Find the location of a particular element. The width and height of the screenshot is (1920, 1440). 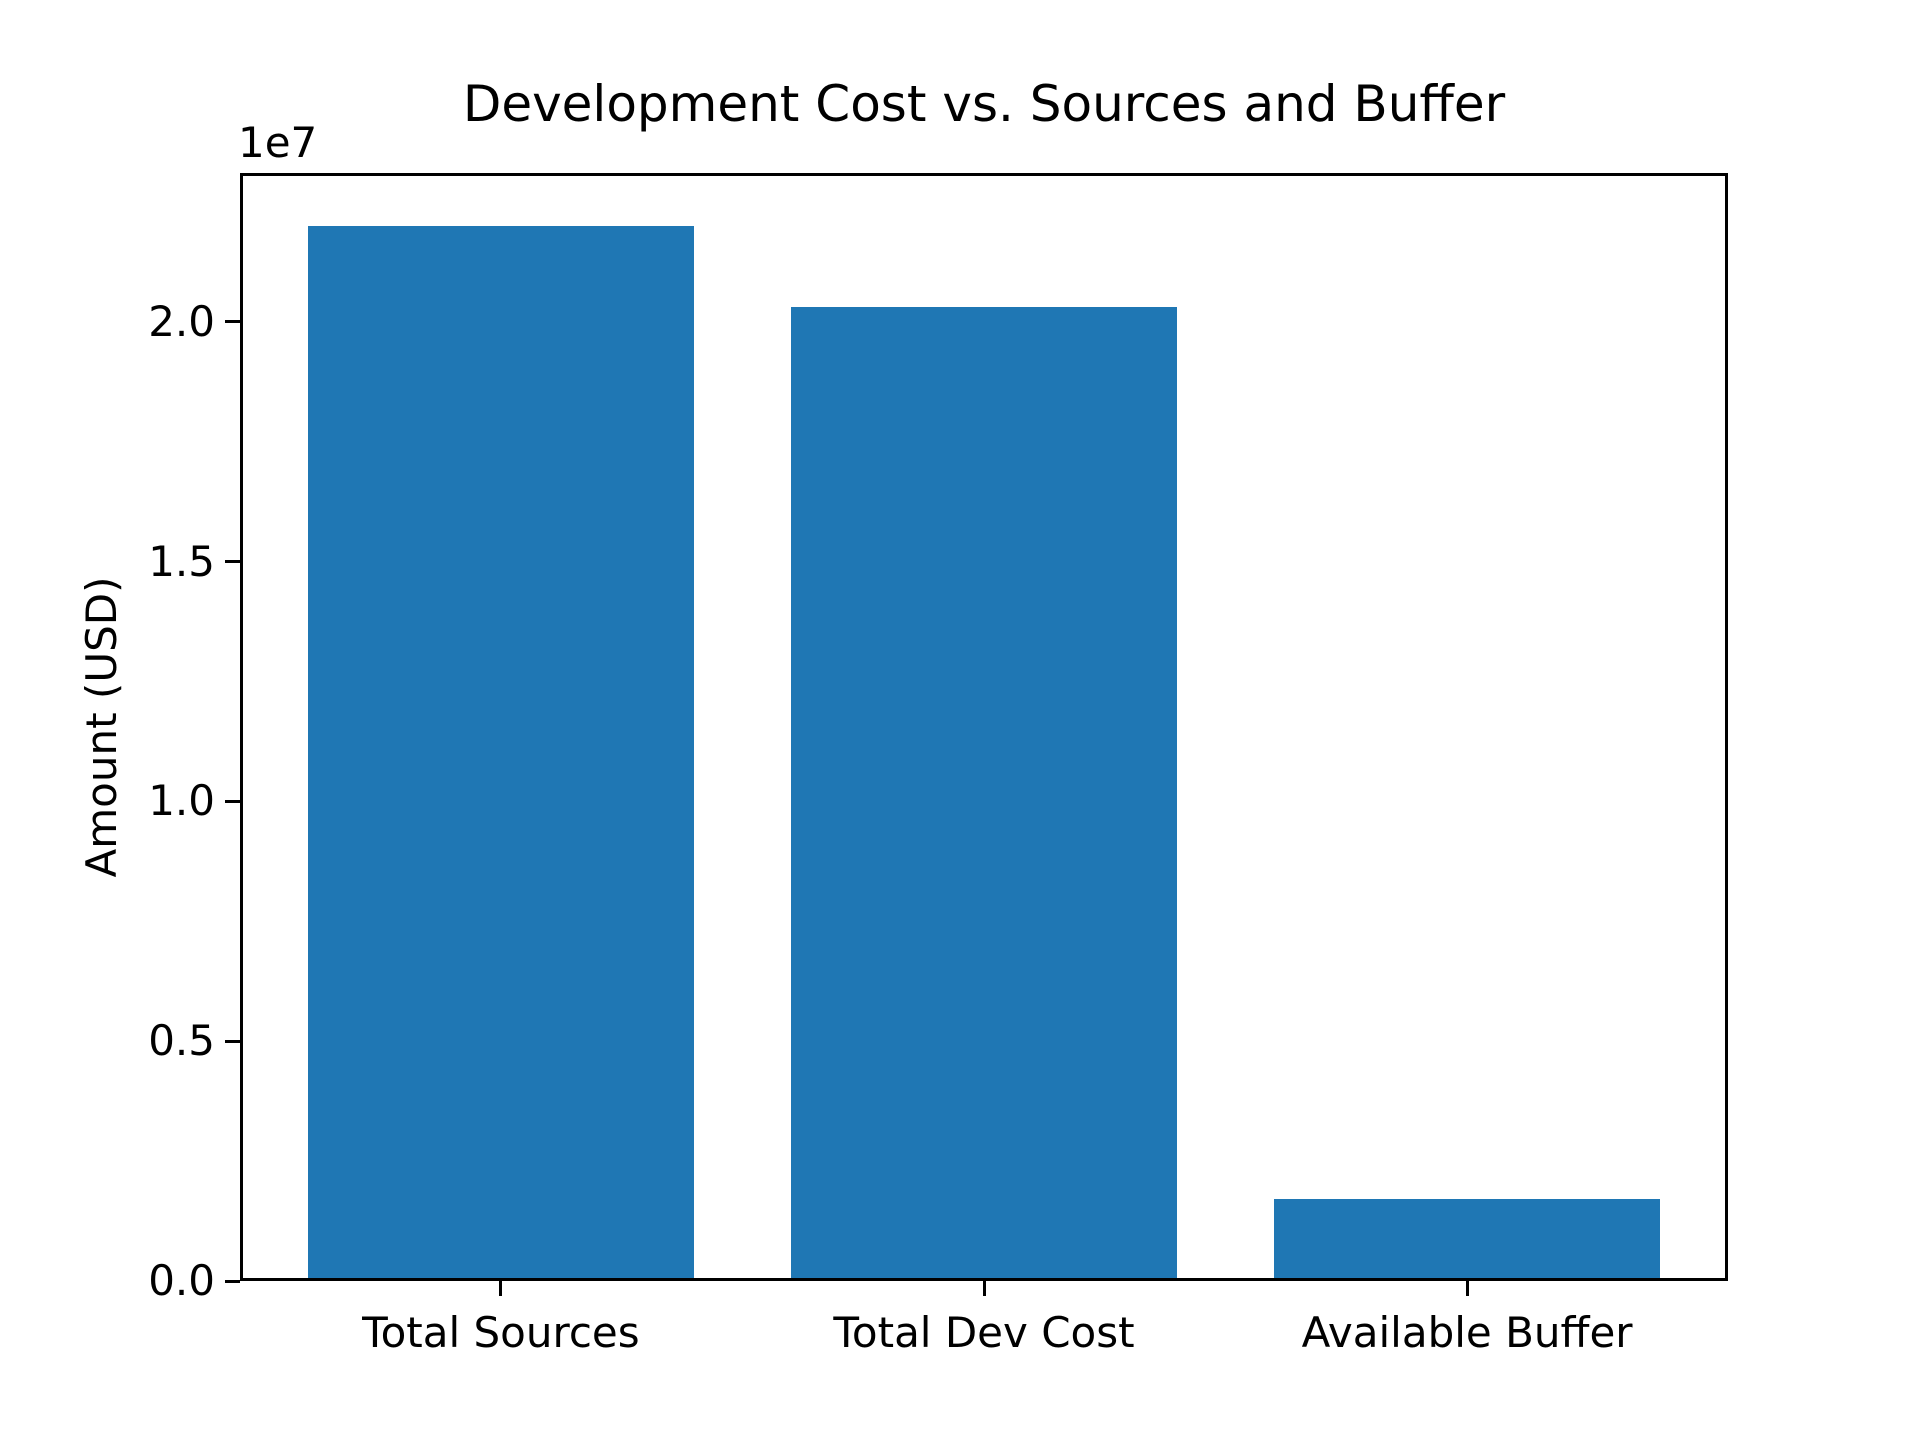

y-tick-label: 2.0 is located at coordinates (181, 321).